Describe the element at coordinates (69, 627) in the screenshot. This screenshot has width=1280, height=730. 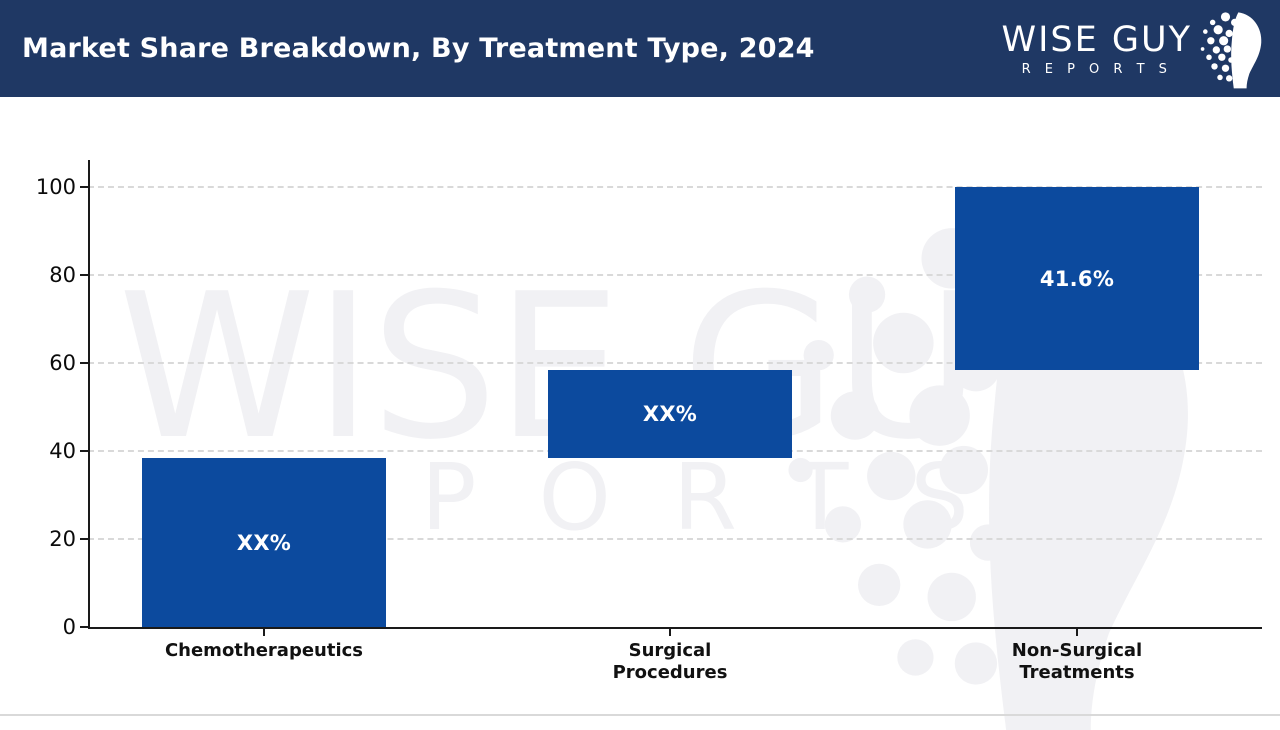
I see `y-axis-tick-label: 0` at that location.